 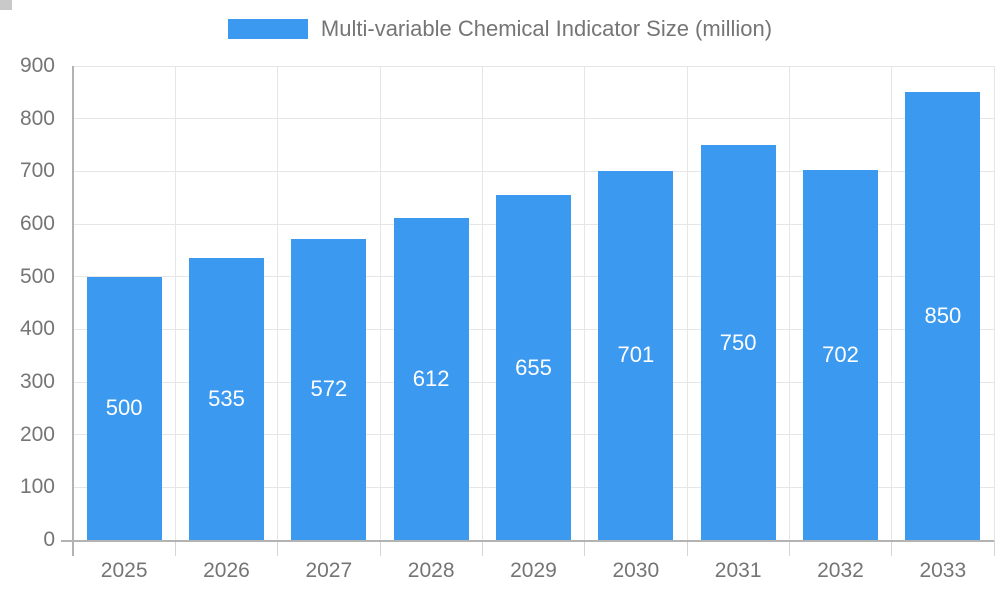 I want to click on bar: 701, so click(x=636, y=355).